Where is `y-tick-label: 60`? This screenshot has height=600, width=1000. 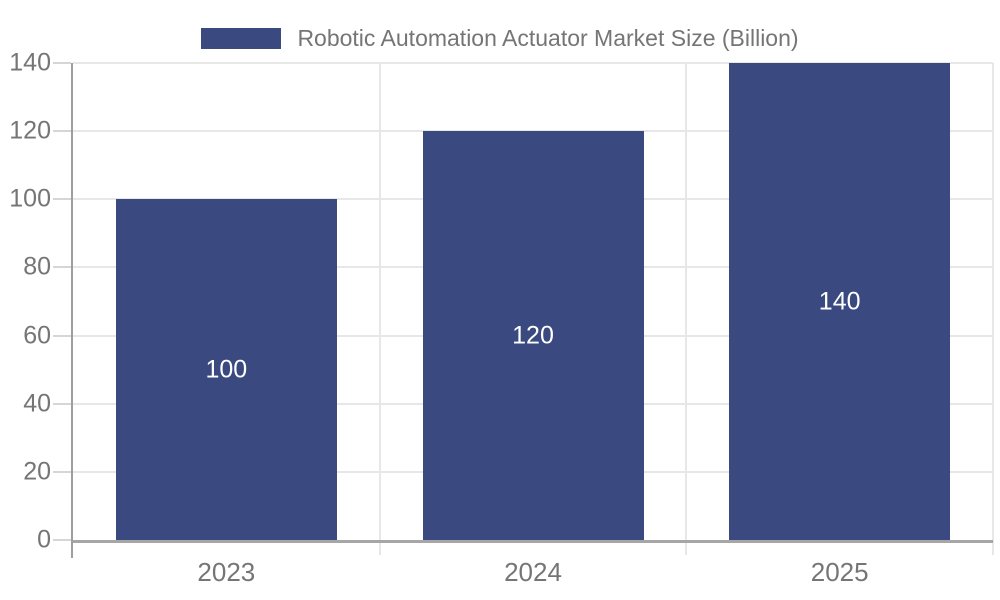 y-tick-label: 60 is located at coordinates (37, 335).